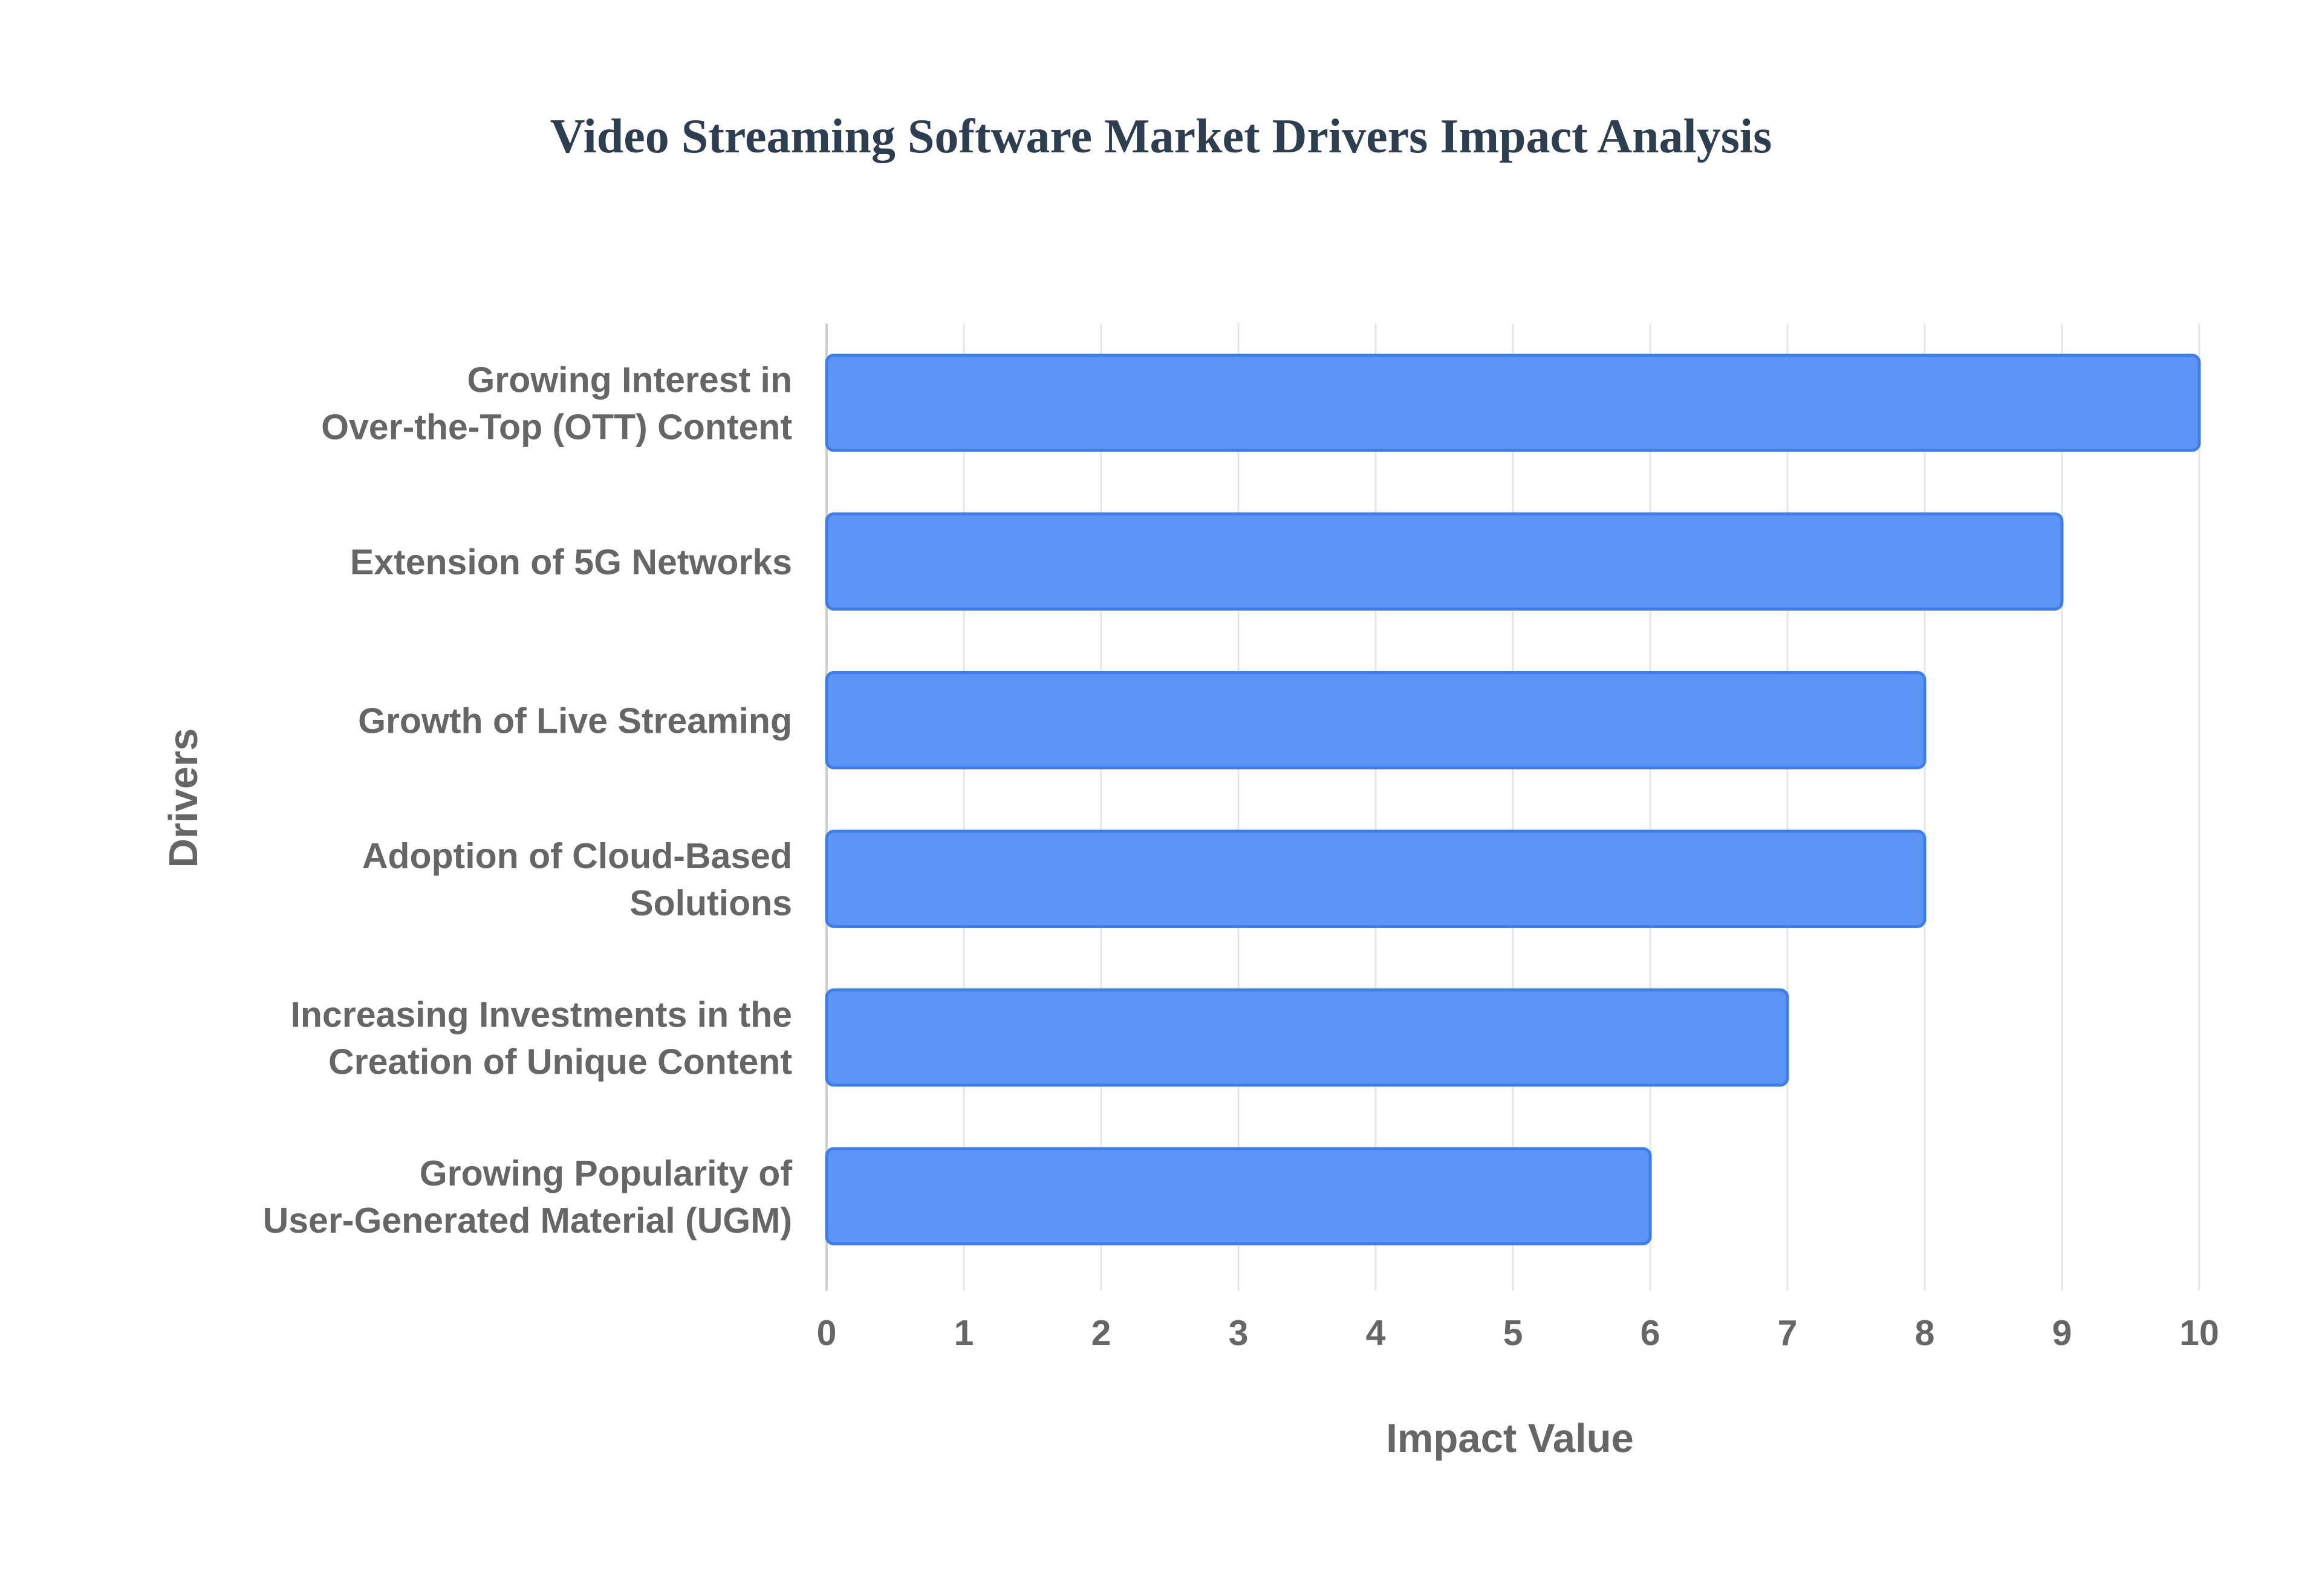  Describe the element at coordinates (184, 798) in the screenshot. I see `y-axis-label: Drivers` at that location.